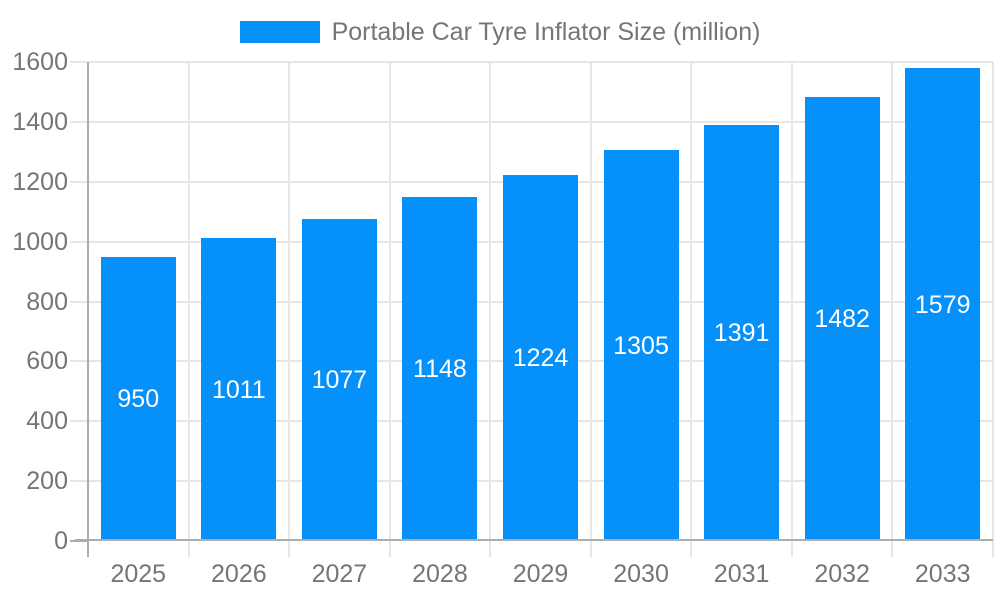 The image size is (1000, 600). I want to click on legend-swatch, so click(279, 32).